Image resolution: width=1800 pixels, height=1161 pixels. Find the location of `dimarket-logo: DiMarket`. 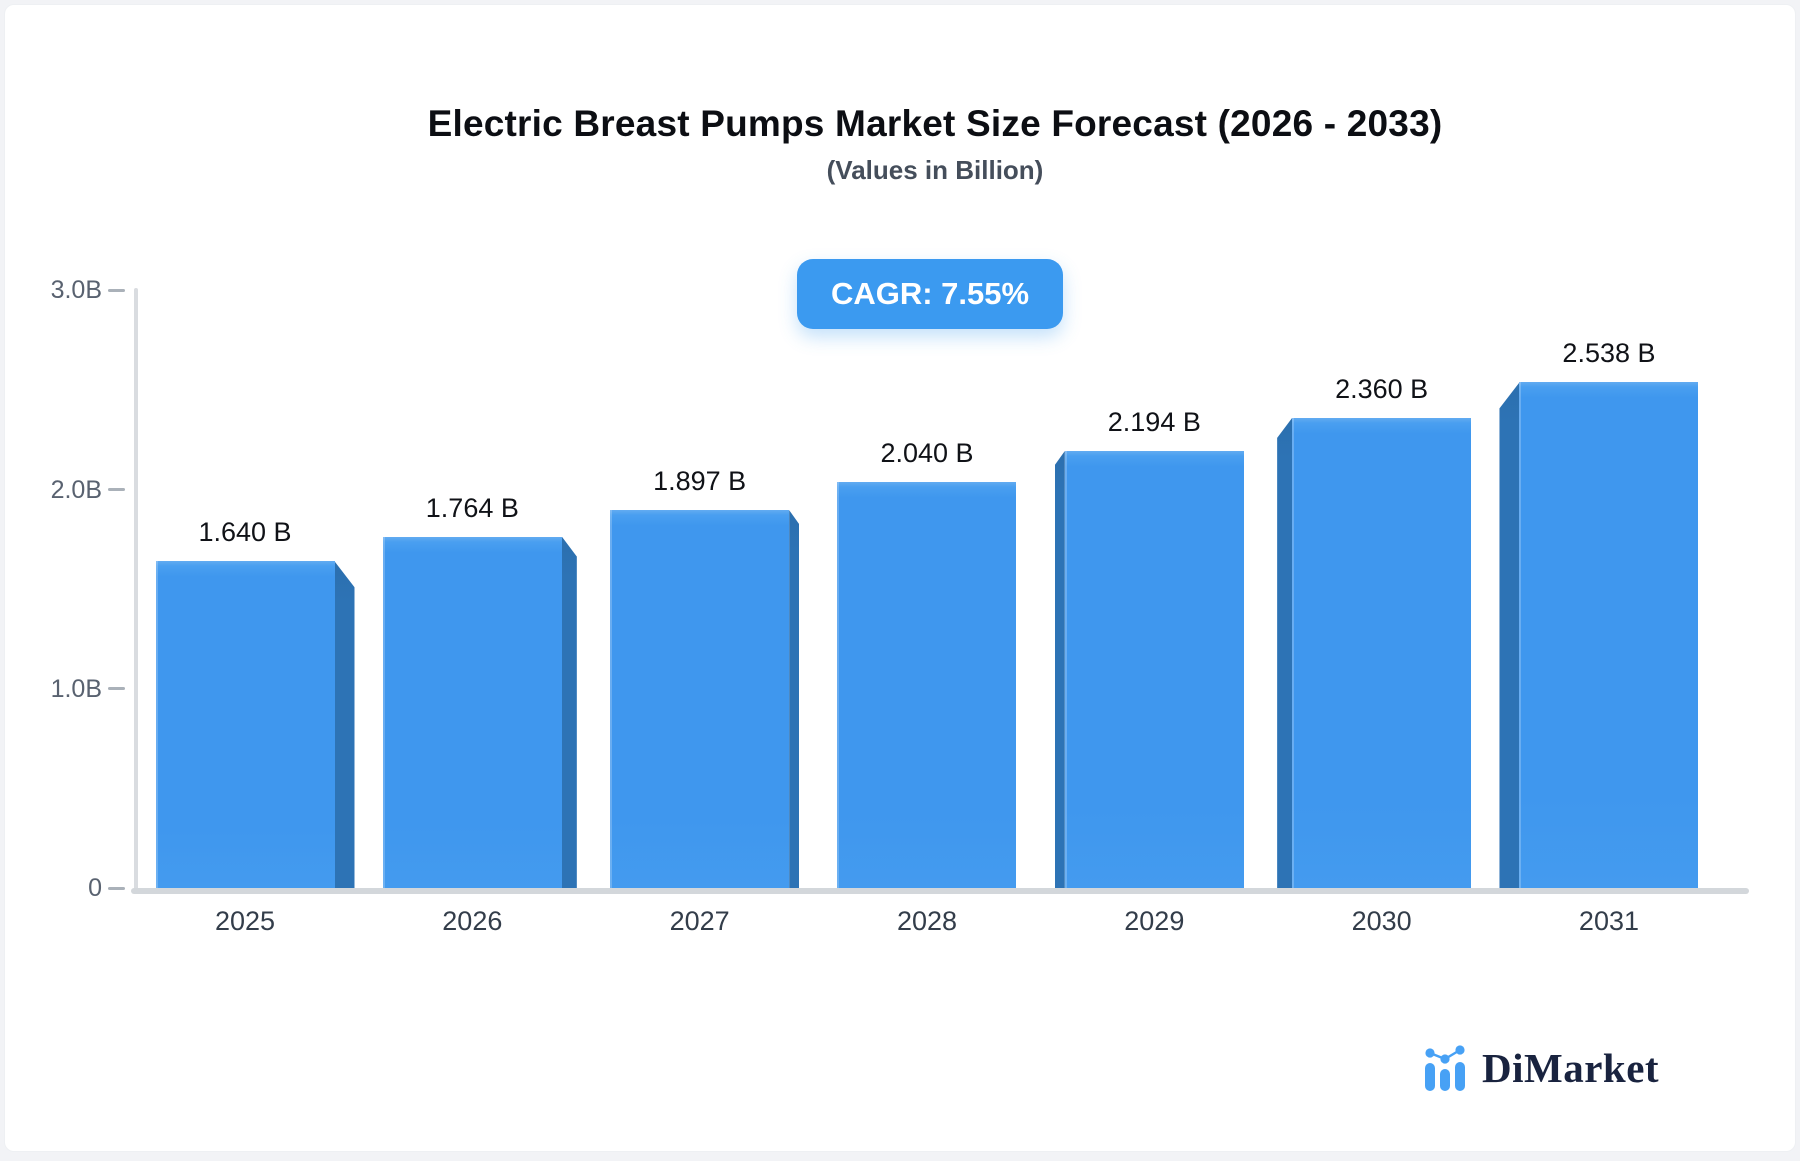

dimarket-logo: DiMarket is located at coordinates (1541, 1068).